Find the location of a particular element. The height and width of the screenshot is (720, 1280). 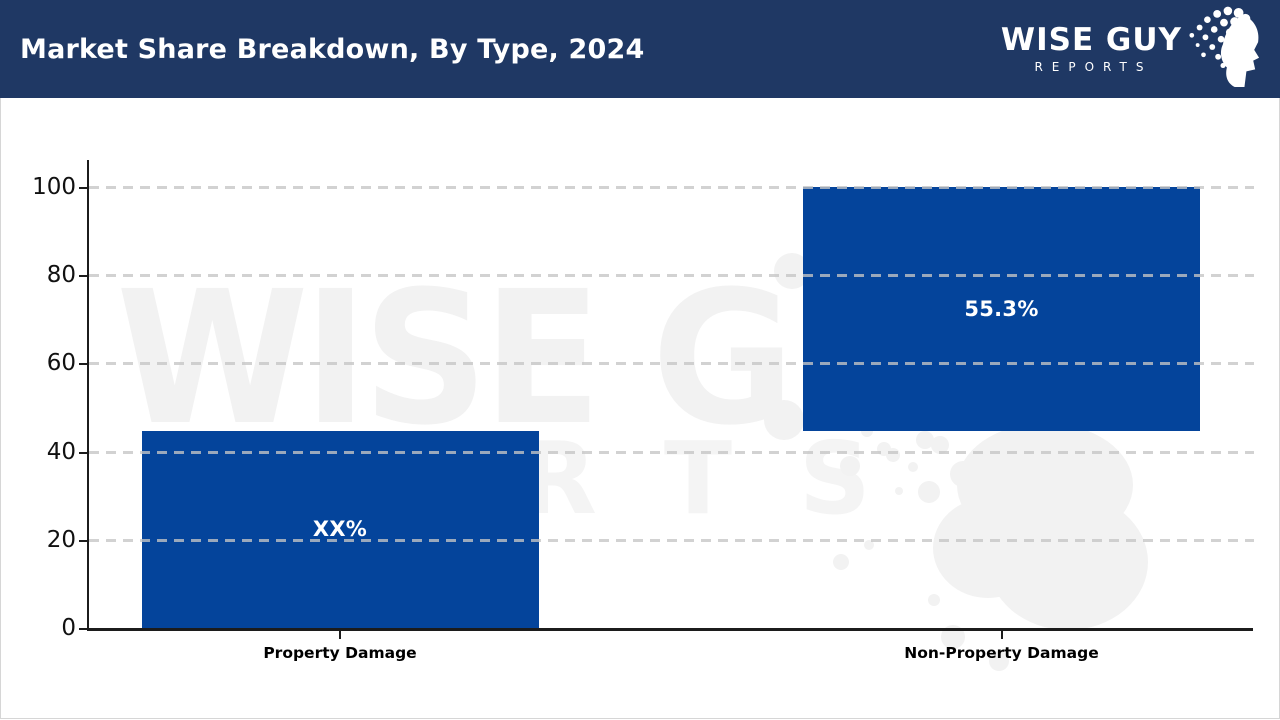

bar-value-label: XX% is located at coordinates (340, 529).